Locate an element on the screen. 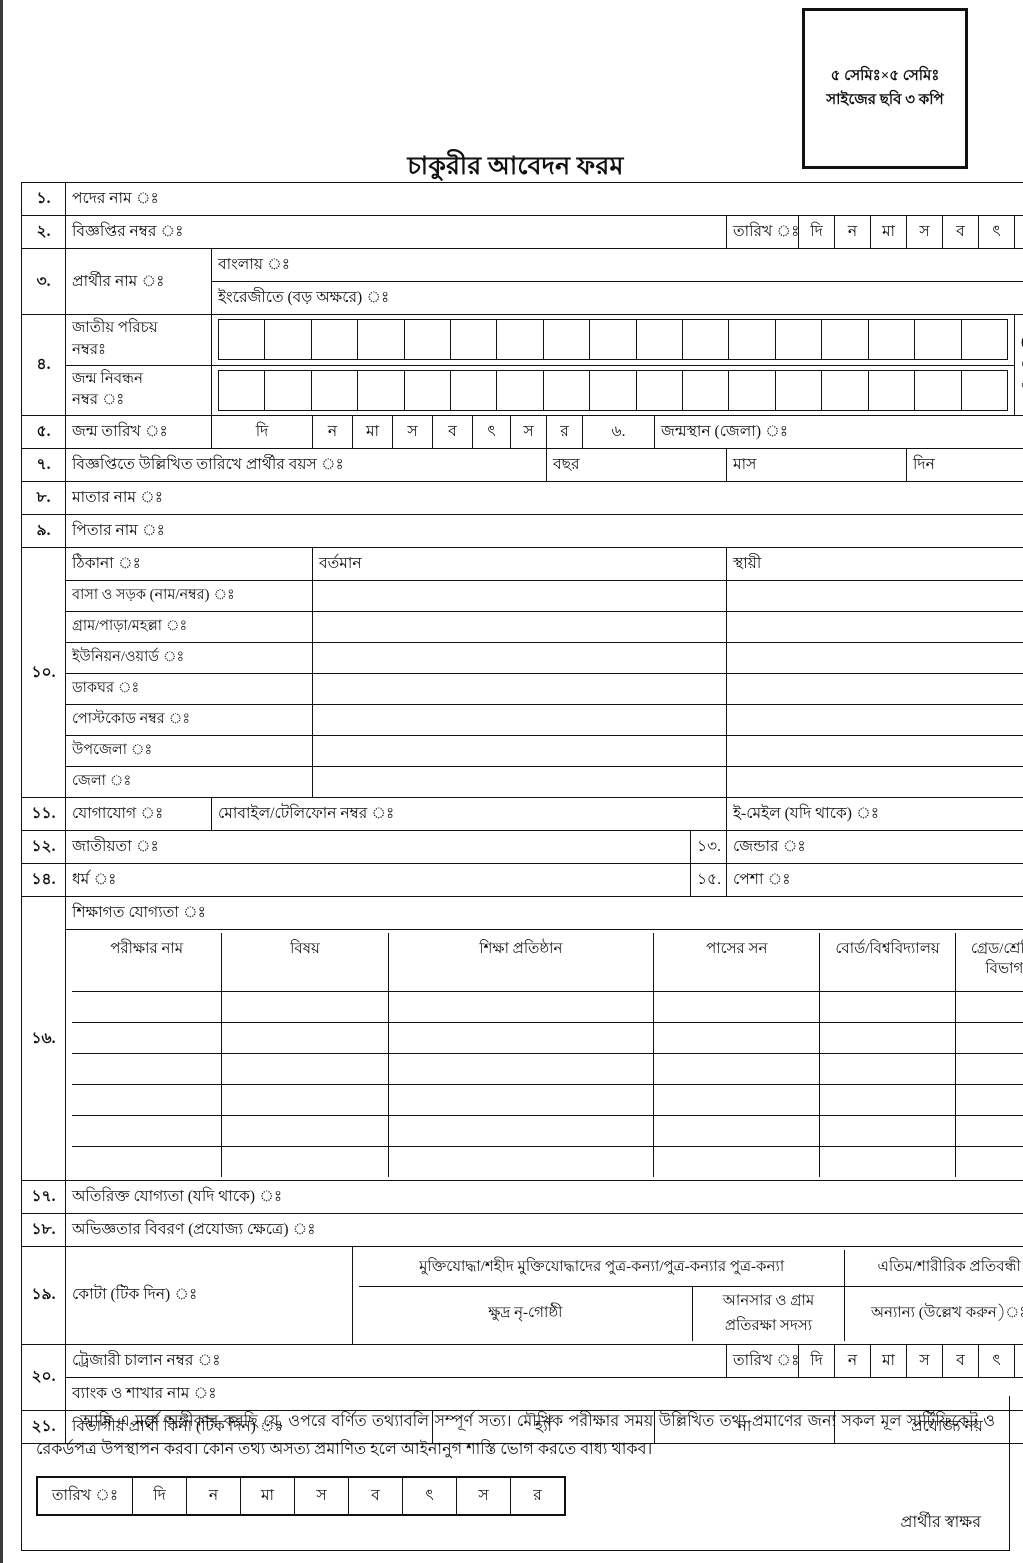 The height and width of the screenshot is (1563, 1023). circular-date-cell-din: দি is located at coordinates (816, 232).